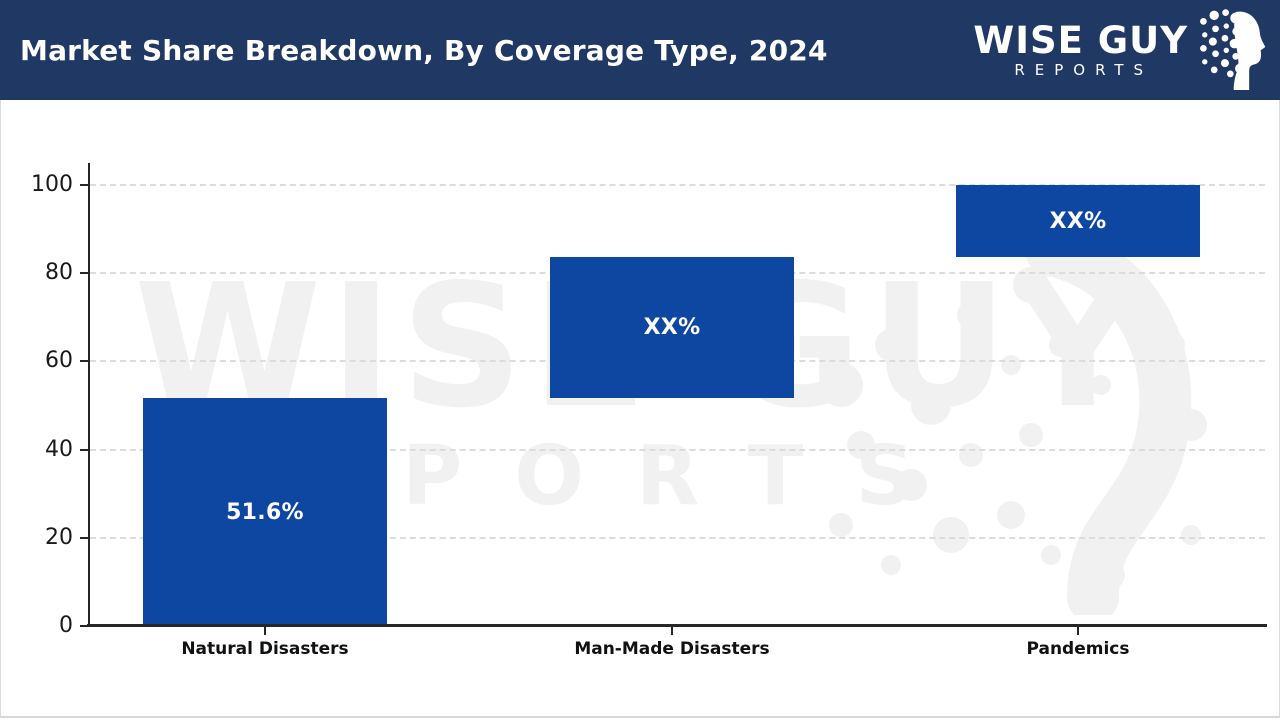 This screenshot has height=720, width=1280. I want to click on bar-pandemics: XX%, so click(1078, 221).